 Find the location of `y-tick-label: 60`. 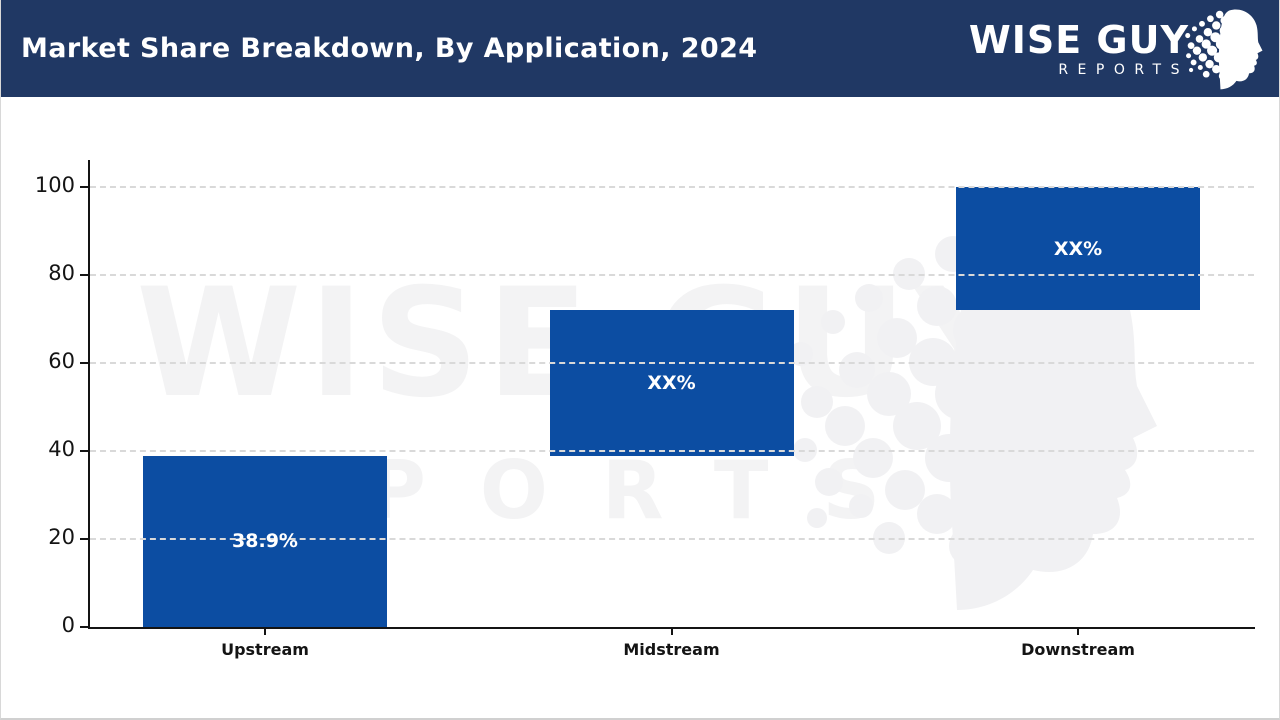

y-tick-label: 60 is located at coordinates (61, 361).